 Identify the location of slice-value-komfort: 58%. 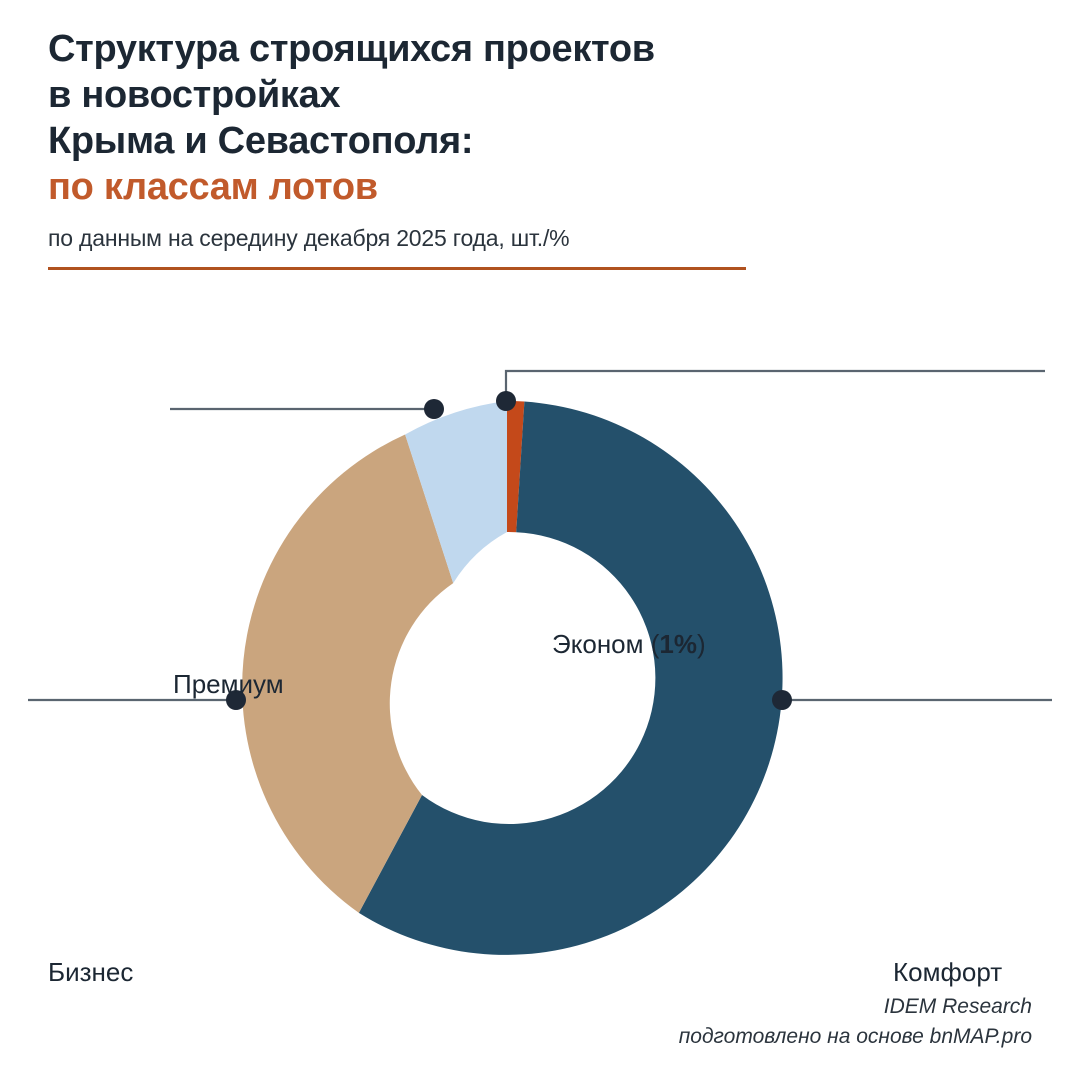
(672, 980).